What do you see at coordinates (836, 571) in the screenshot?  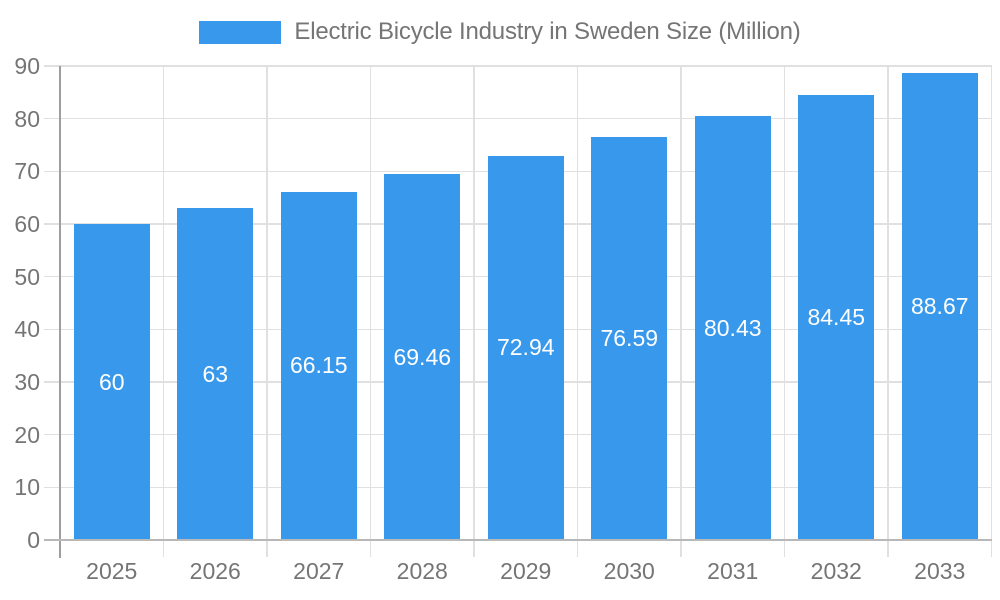 I see `x-axis-label: 2032` at bounding box center [836, 571].